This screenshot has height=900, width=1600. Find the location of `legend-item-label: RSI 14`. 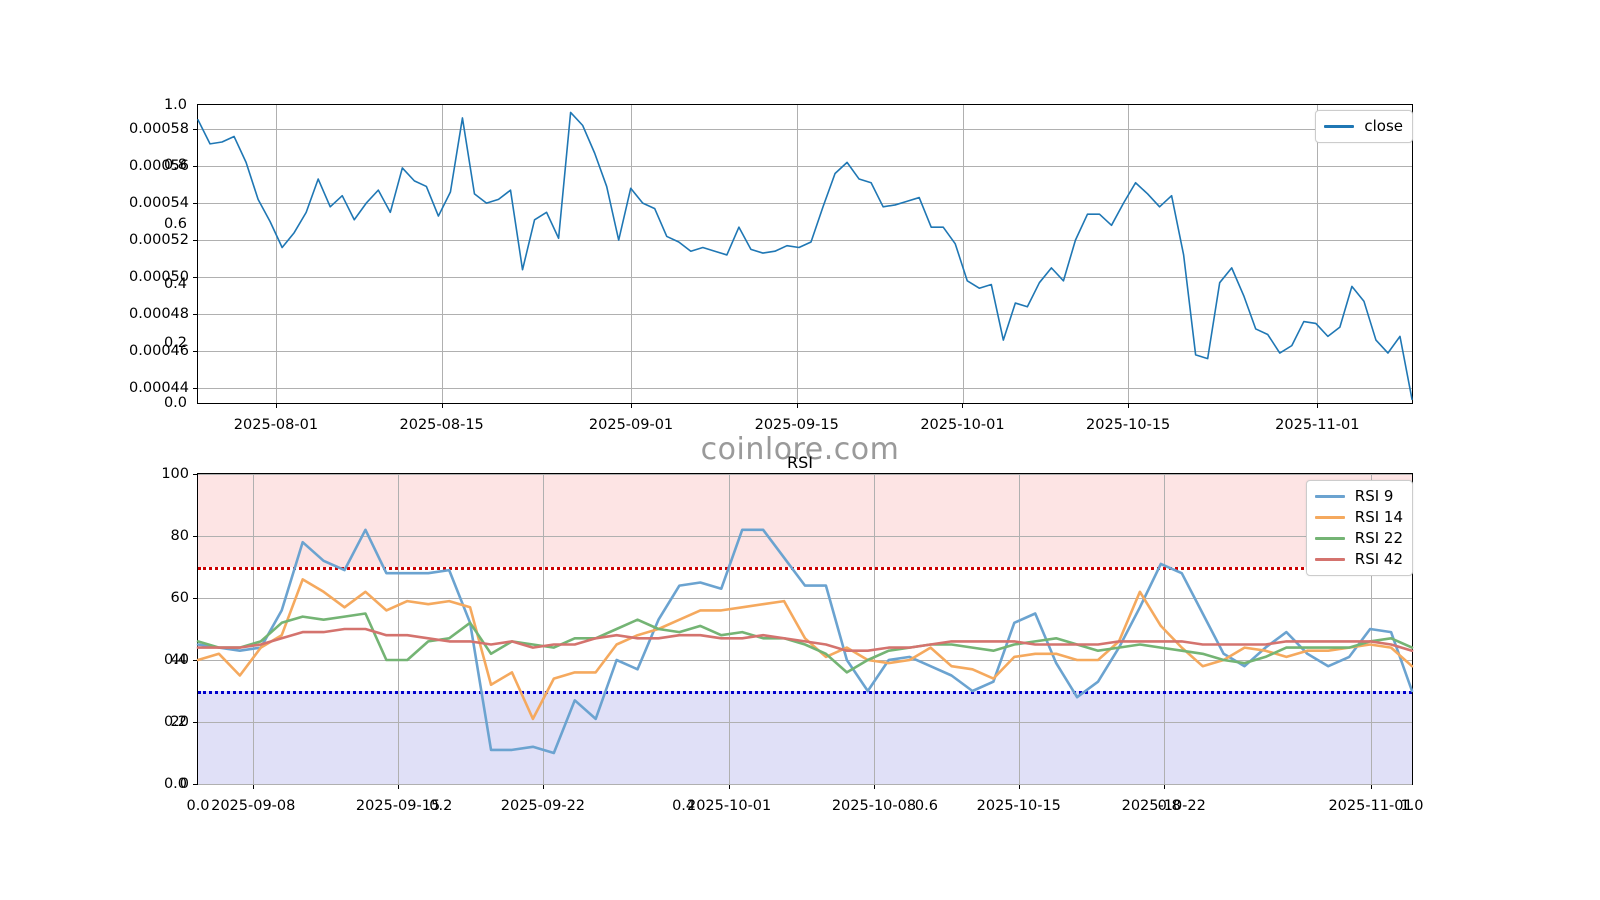

legend-item-label: RSI 14 is located at coordinates (1378, 517).